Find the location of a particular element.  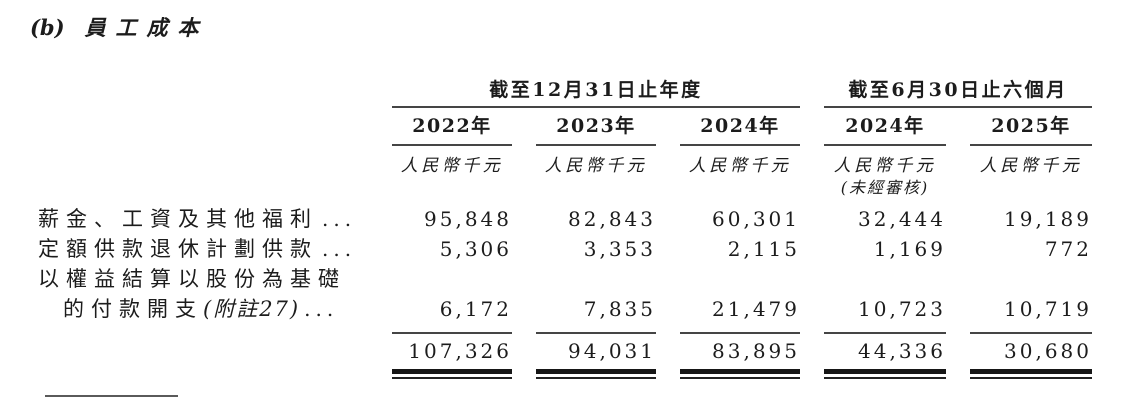

value-cell: 7,835 is located at coordinates (619, 309).